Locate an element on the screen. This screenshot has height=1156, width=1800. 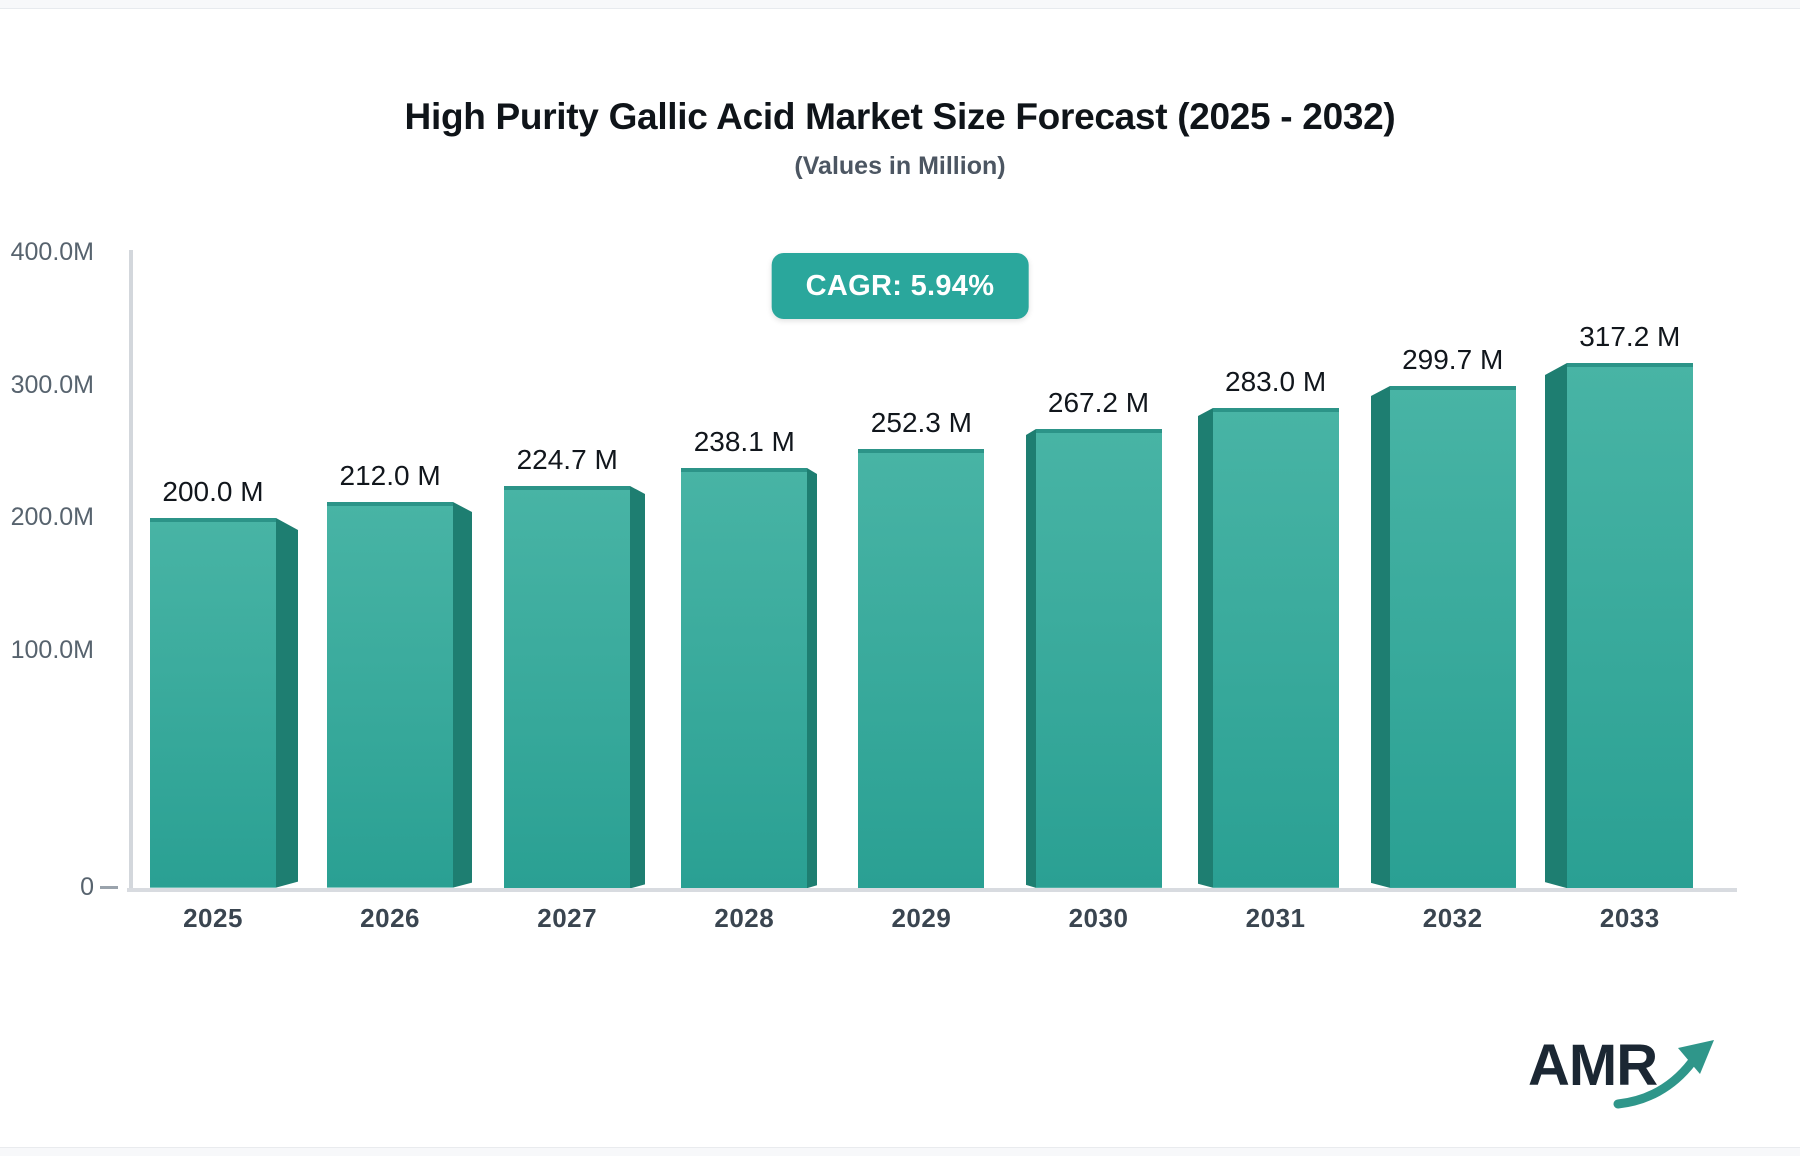
chart-subtitle: (Values in Million) is located at coordinates (900, 166).